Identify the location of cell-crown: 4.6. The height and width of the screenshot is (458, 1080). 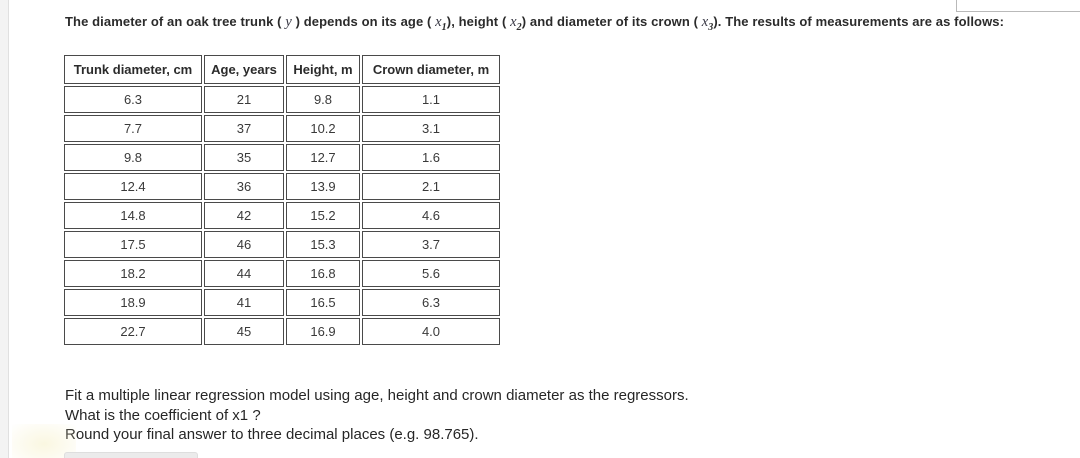
(431, 215).